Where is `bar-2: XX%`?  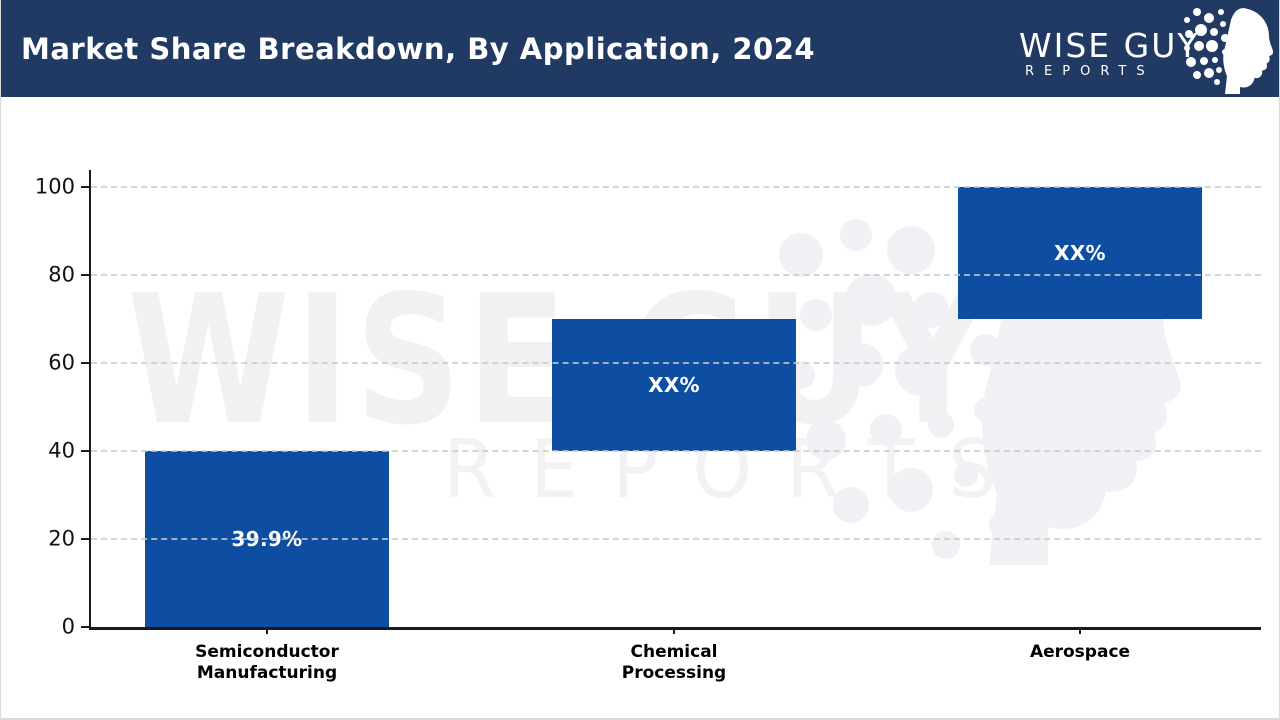
bar-2: XX% is located at coordinates (1080, 253).